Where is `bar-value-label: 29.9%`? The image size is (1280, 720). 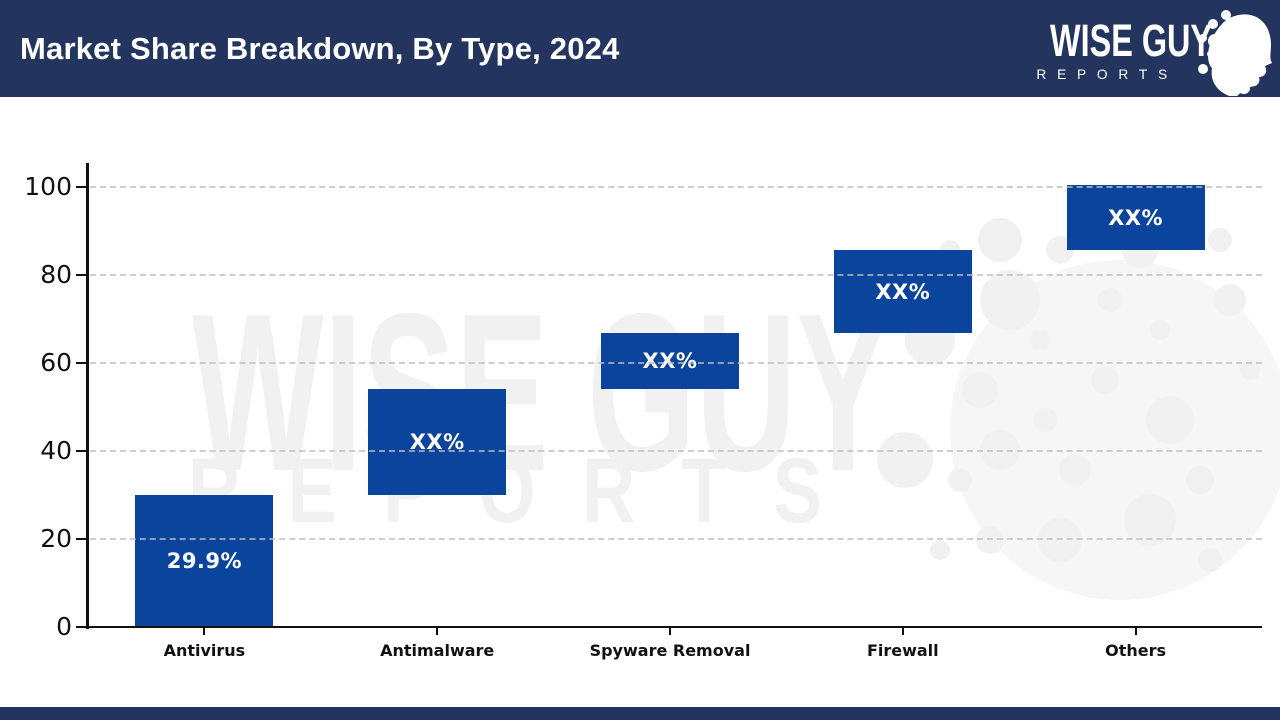
bar-value-label: 29.9% is located at coordinates (204, 560).